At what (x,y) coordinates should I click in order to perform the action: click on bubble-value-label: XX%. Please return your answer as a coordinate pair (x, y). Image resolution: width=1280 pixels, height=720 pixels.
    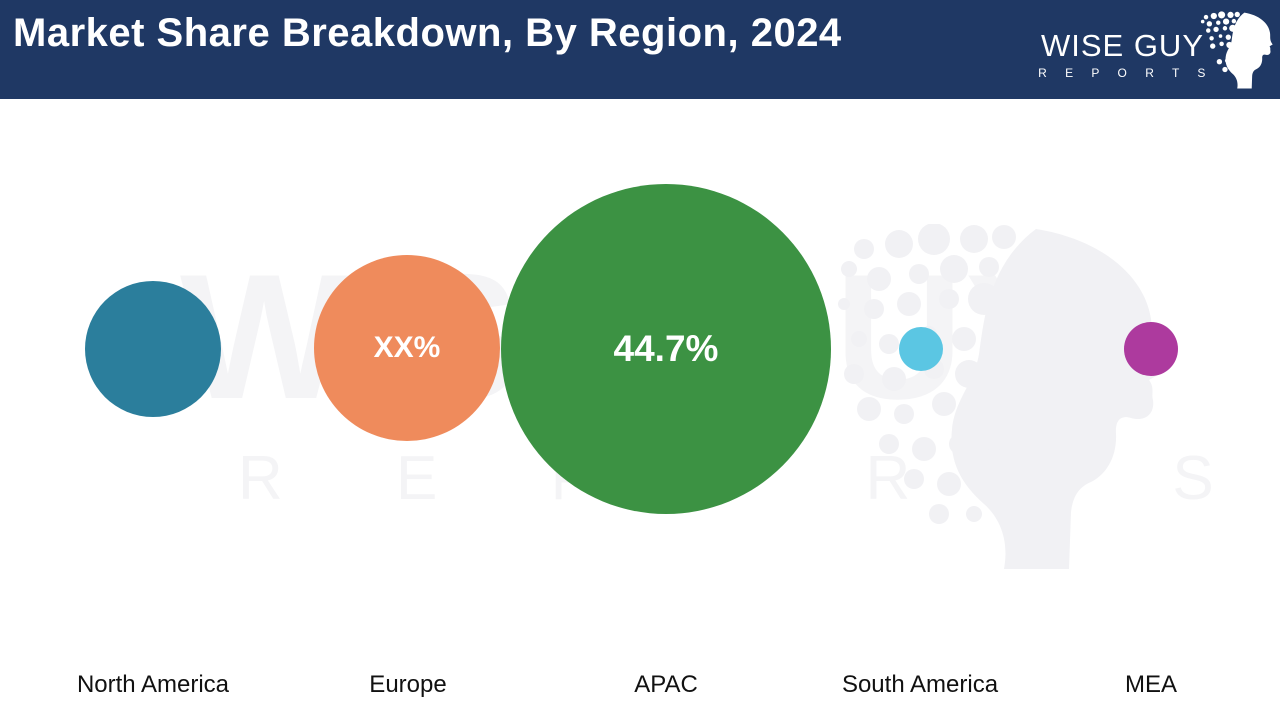
    Looking at the image, I should click on (407, 347).